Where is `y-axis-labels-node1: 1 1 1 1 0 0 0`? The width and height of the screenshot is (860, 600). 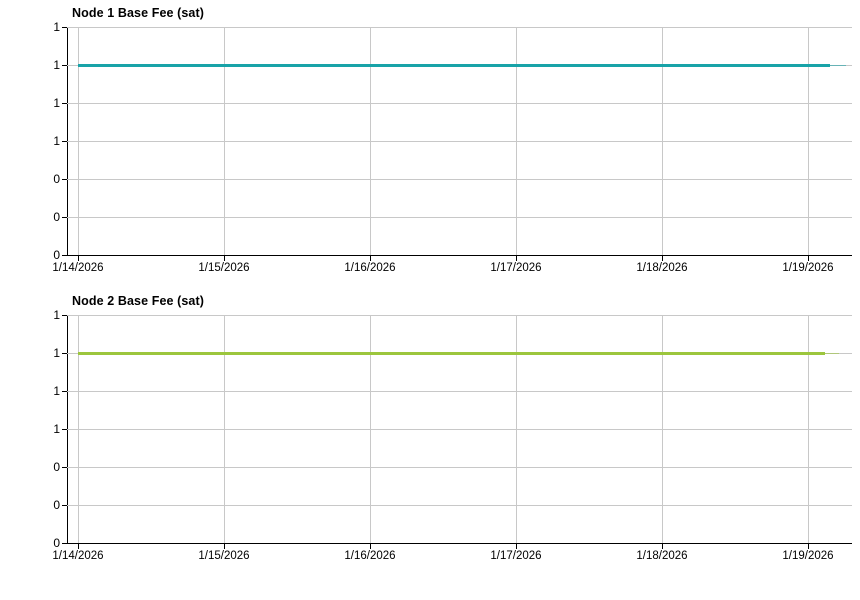
y-axis-labels-node1: 1 1 1 1 0 0 0 is located at coordinates (47, 146).